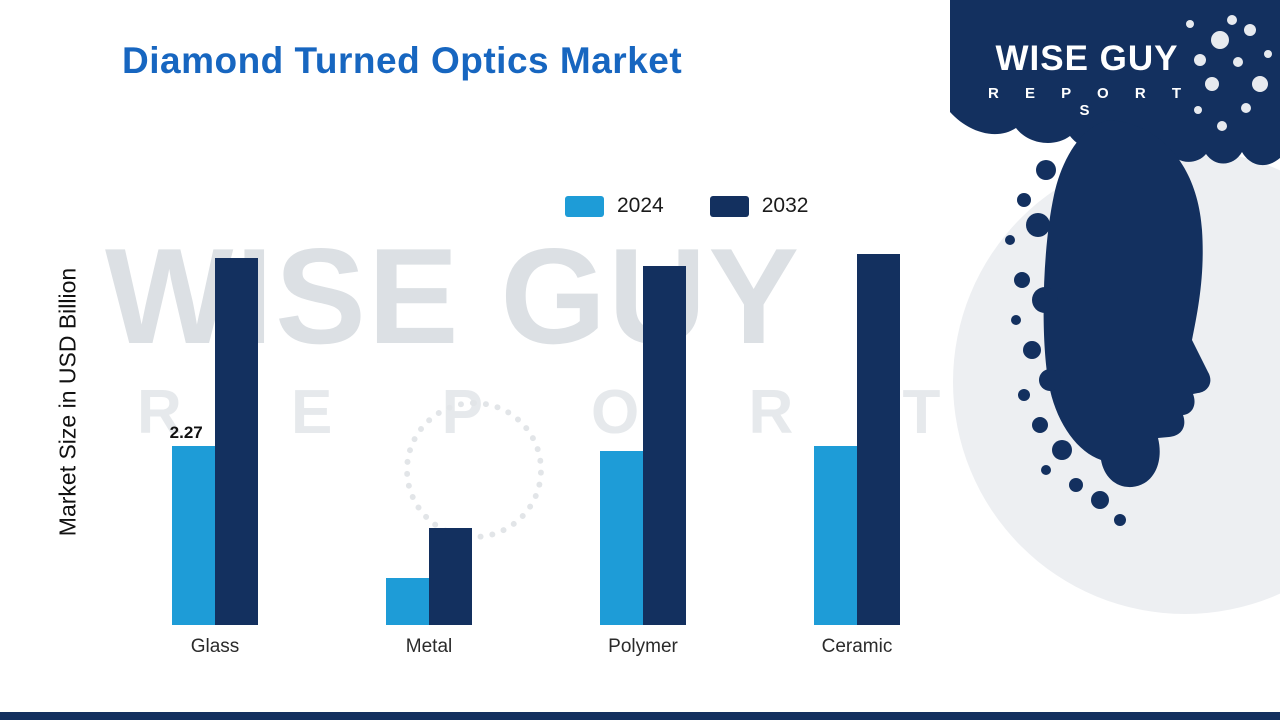 The width and height of the screenshot is (1280, 720). I want to click on watermark-line2: R E P O R T S, so click(637, 412).